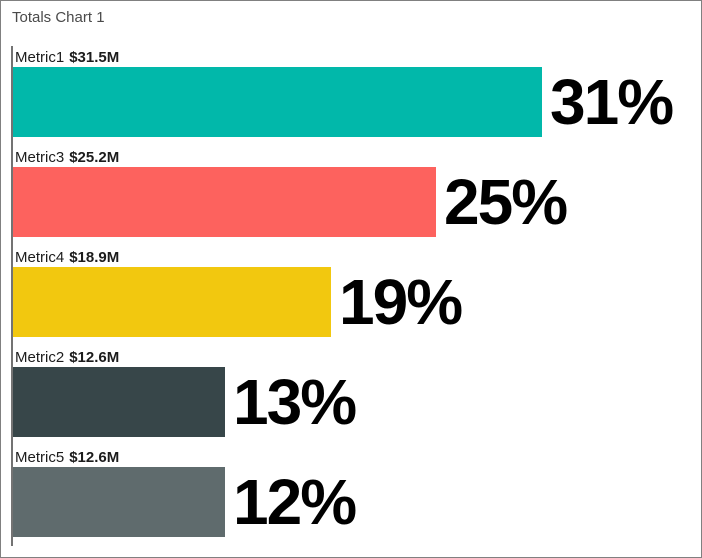 The height and width of the screenshot is (558, 702). What do you see at coordinates (119, 502) in the screenshot?
I see `bar-metric5` at bounding box center [119, 502].